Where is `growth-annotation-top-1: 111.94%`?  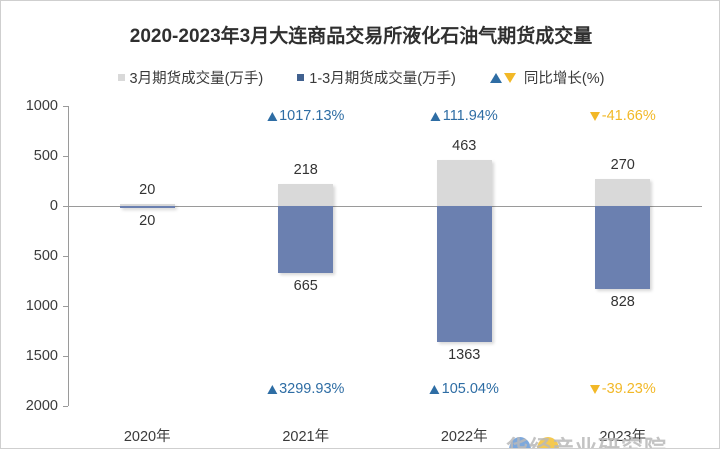 growth-annotation-top-1: 111.94% is located at coordinates (464, 116).